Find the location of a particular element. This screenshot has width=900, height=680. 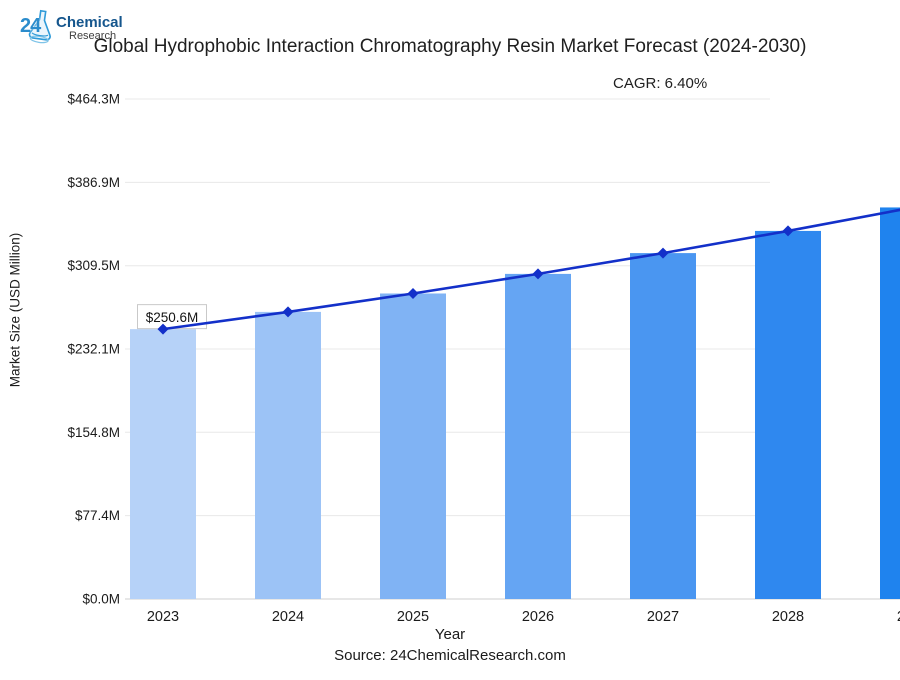

data-point-2027 is located at coordinates (663, 253).